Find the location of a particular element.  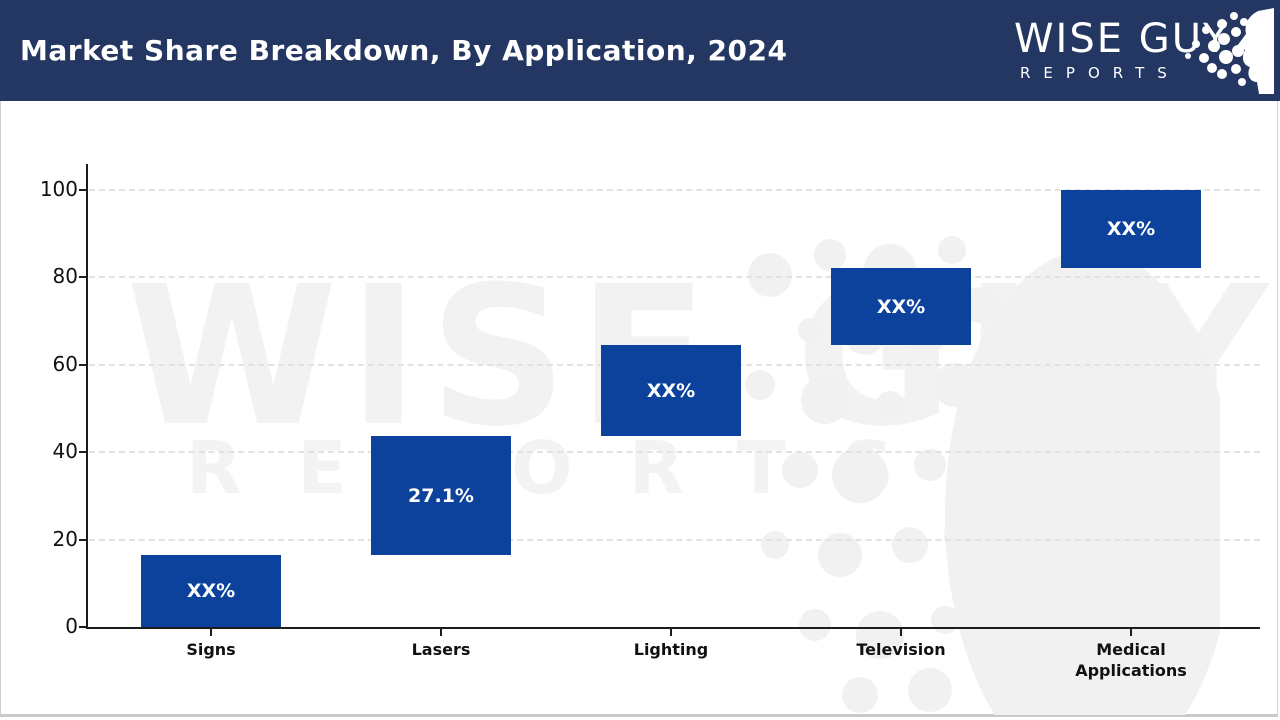

watermark-reports-text: REPORTS is located at coordinates (568, 468).